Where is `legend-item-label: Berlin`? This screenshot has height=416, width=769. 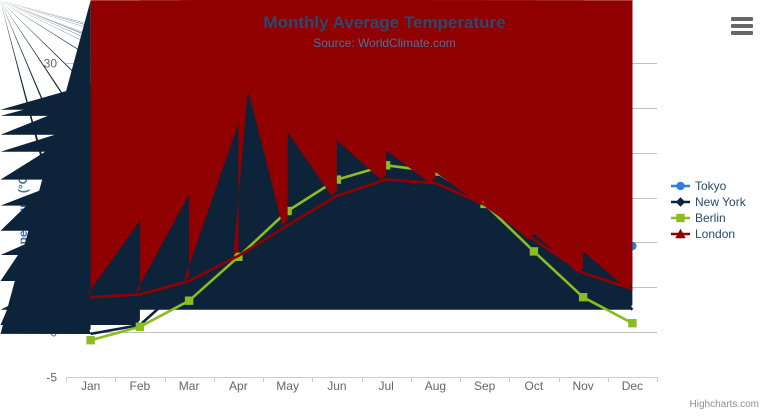
legend-item-label: Berlin is located at coordinates (710, 218).